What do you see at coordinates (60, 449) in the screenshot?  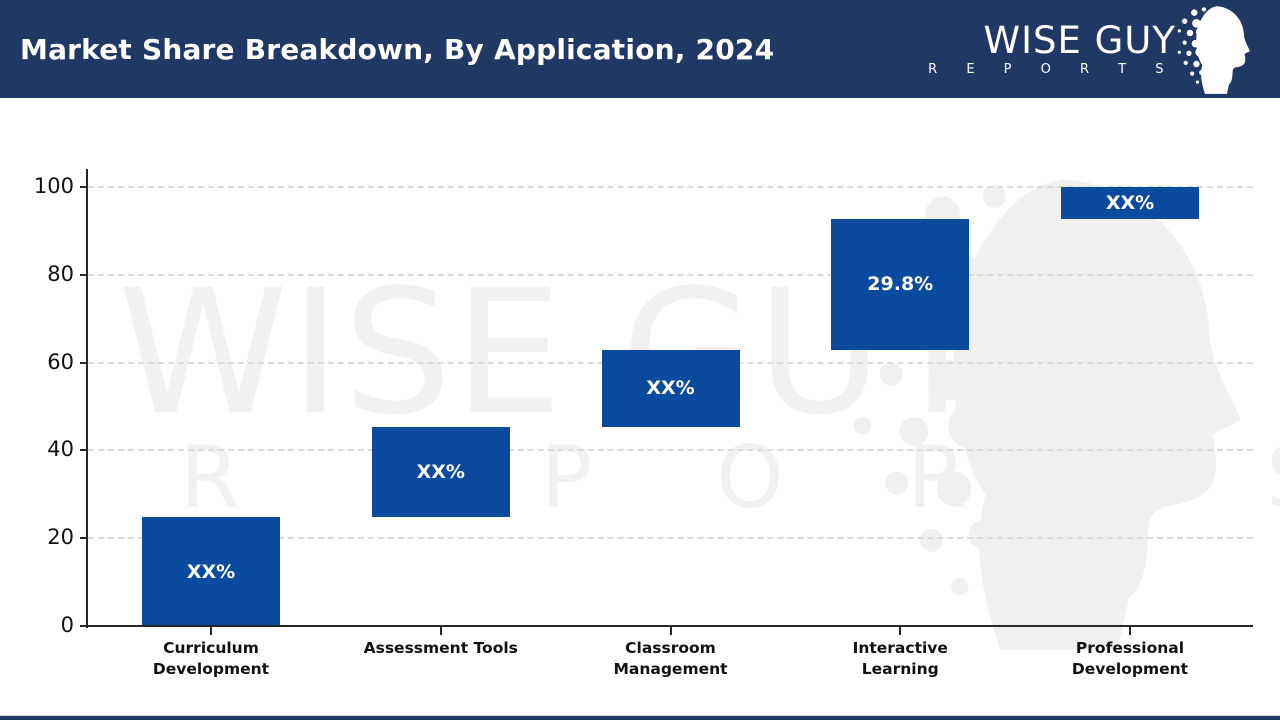 I see `y-tick-label-40: 40` at bounding box center [60, 449].